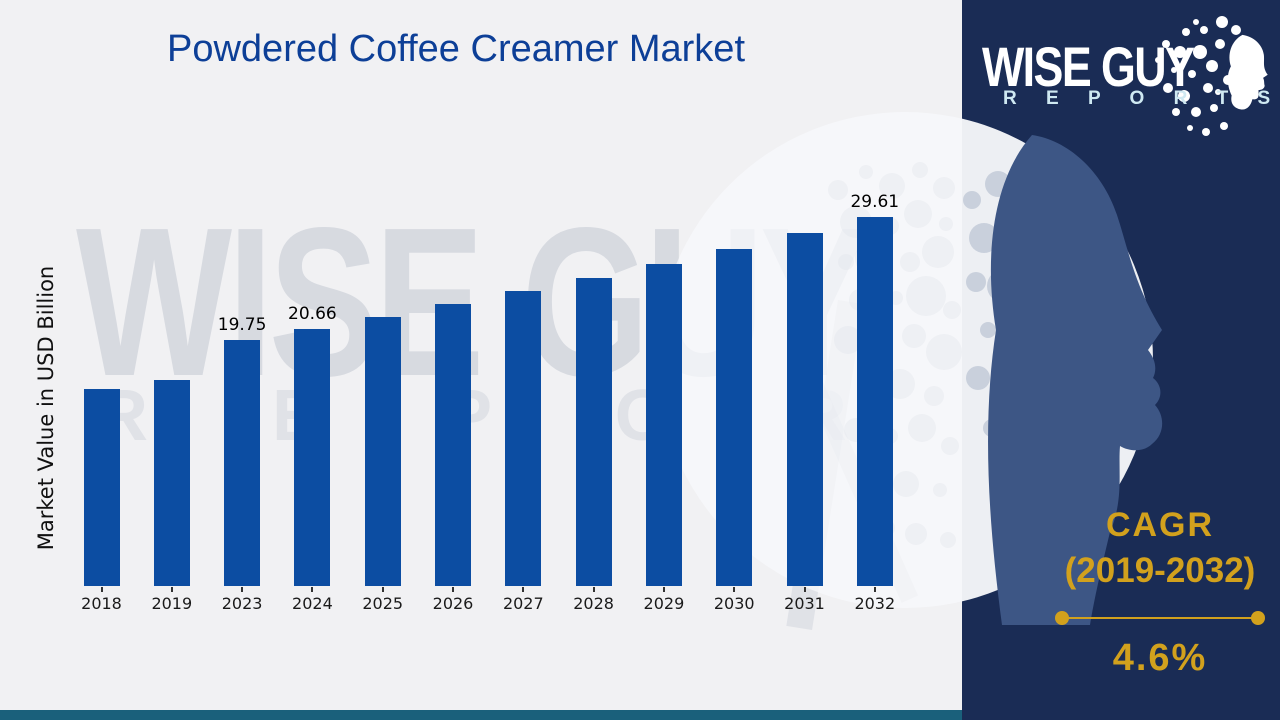 The image size is (1280, 720). What do you see at coordinates (456, 49) in the screenshot?
I see `chart-title: Powdered Coffee Creamer Market` at bounding box center [456, 49].